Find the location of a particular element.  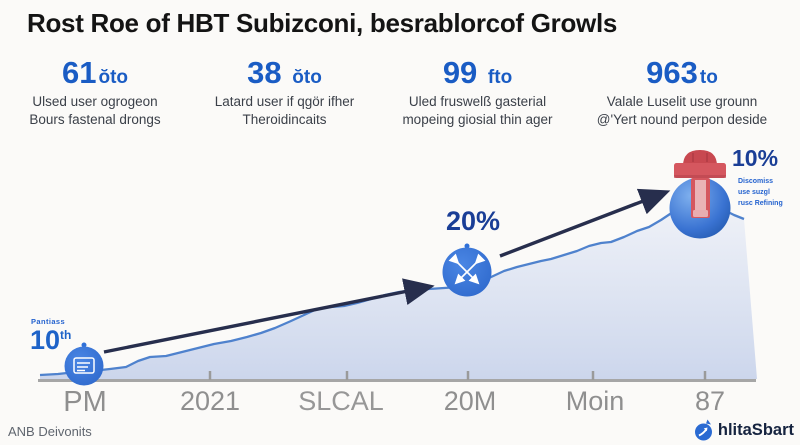

x-axis-label-pm: PM is located at coordinates (85, 402).